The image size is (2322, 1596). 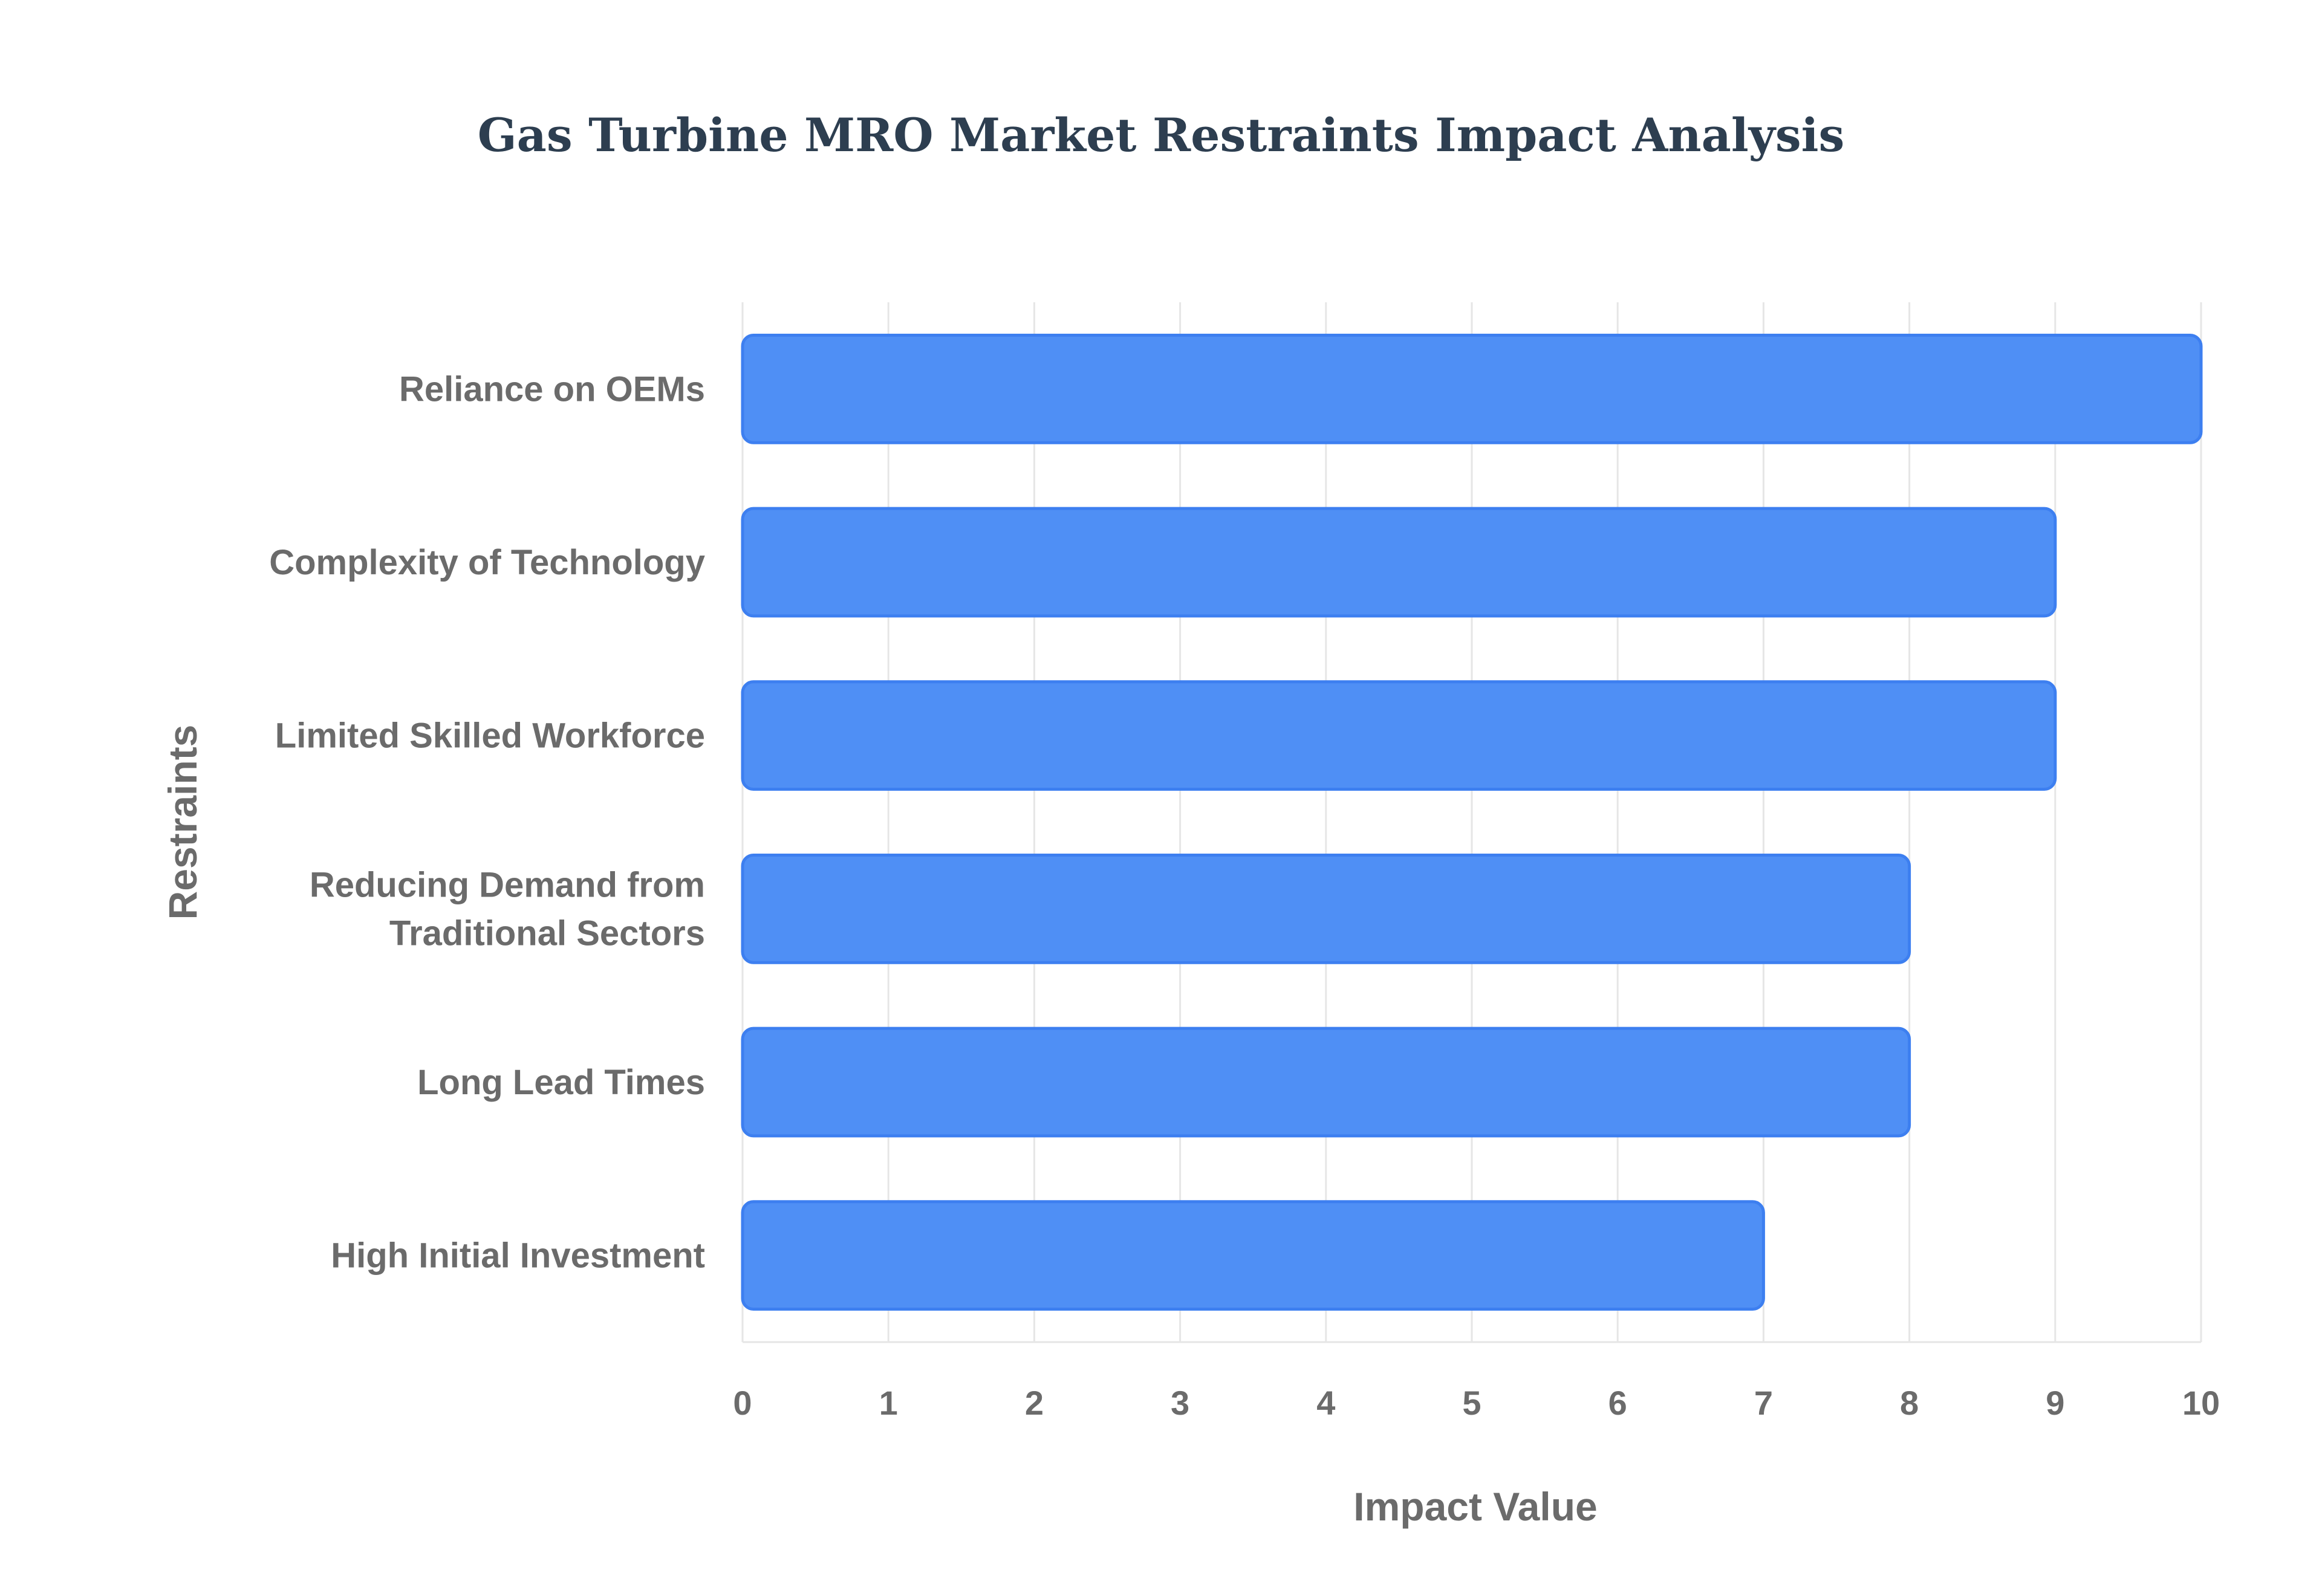 I want to click on x-tick-label: 8, so click(x=1910, y=1403).